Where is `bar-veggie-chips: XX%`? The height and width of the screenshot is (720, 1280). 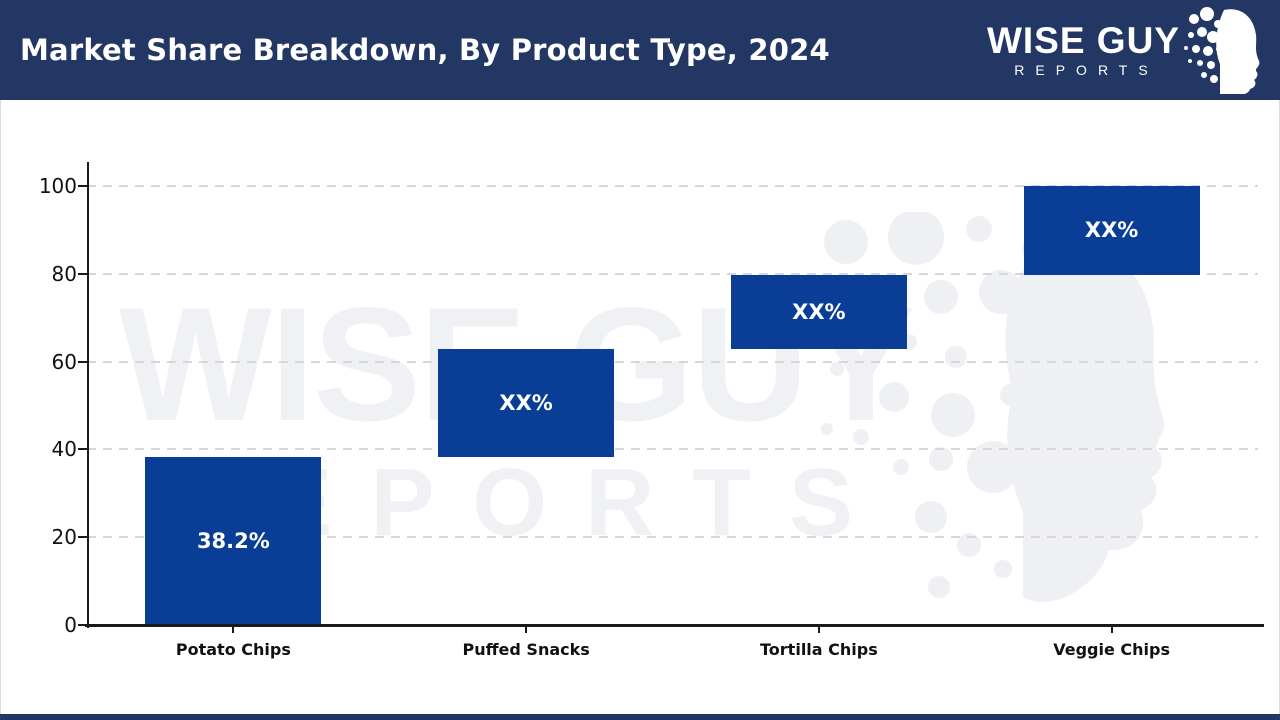
bar-veggie-chips: XX% is located at coordinates (1111, 230).